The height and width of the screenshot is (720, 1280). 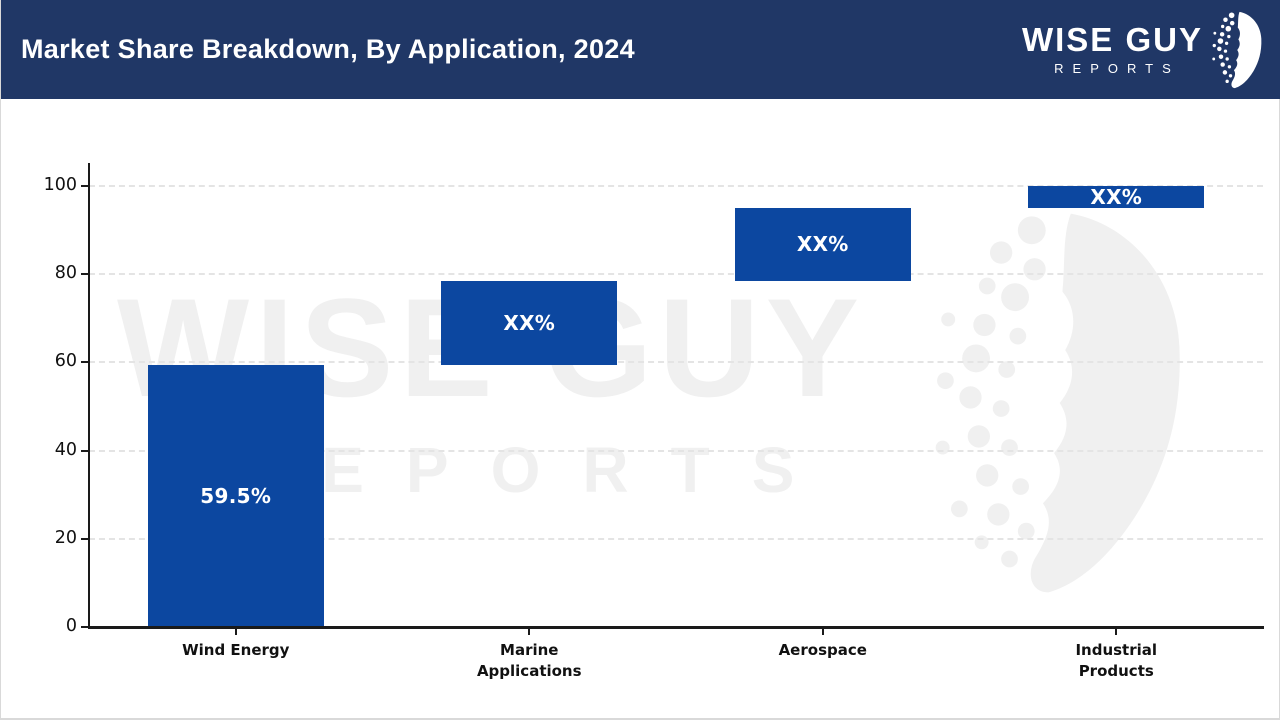 What do you see at coordinates (1112, 39) in the screenshot?
I see `brand-name: WISE GUY` at bounding box center [1112, 39].